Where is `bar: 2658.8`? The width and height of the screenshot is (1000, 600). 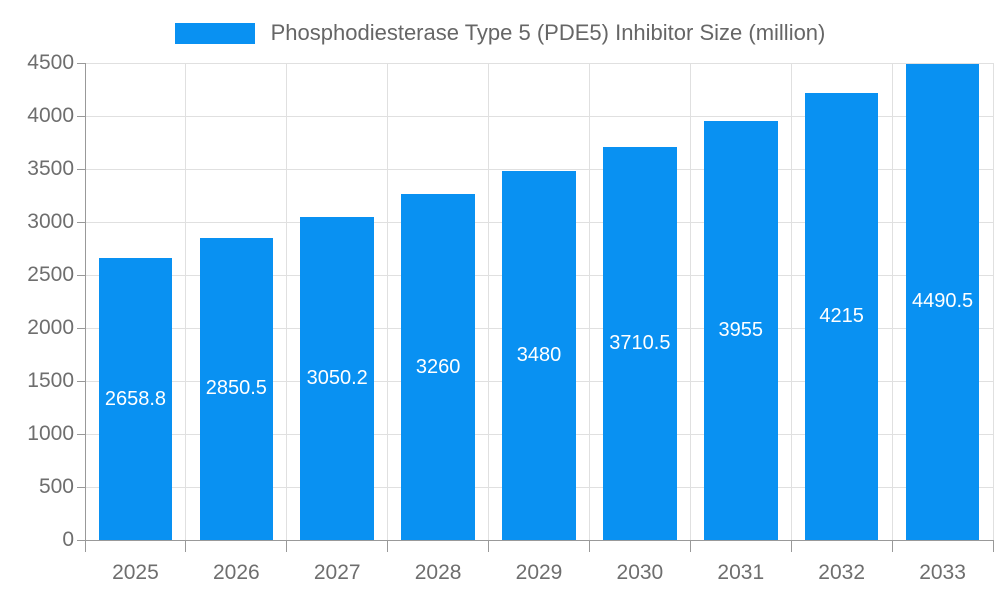
bar: 2658.8 is located at coordinates (135, 399).